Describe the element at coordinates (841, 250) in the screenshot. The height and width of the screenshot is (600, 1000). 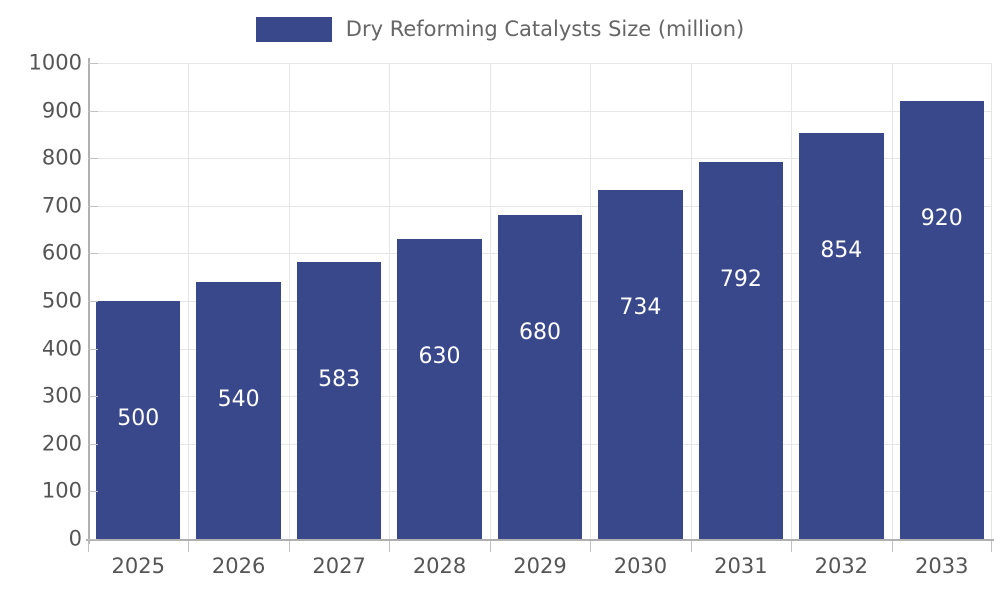
I see `bar-value-label: 854` at that location.